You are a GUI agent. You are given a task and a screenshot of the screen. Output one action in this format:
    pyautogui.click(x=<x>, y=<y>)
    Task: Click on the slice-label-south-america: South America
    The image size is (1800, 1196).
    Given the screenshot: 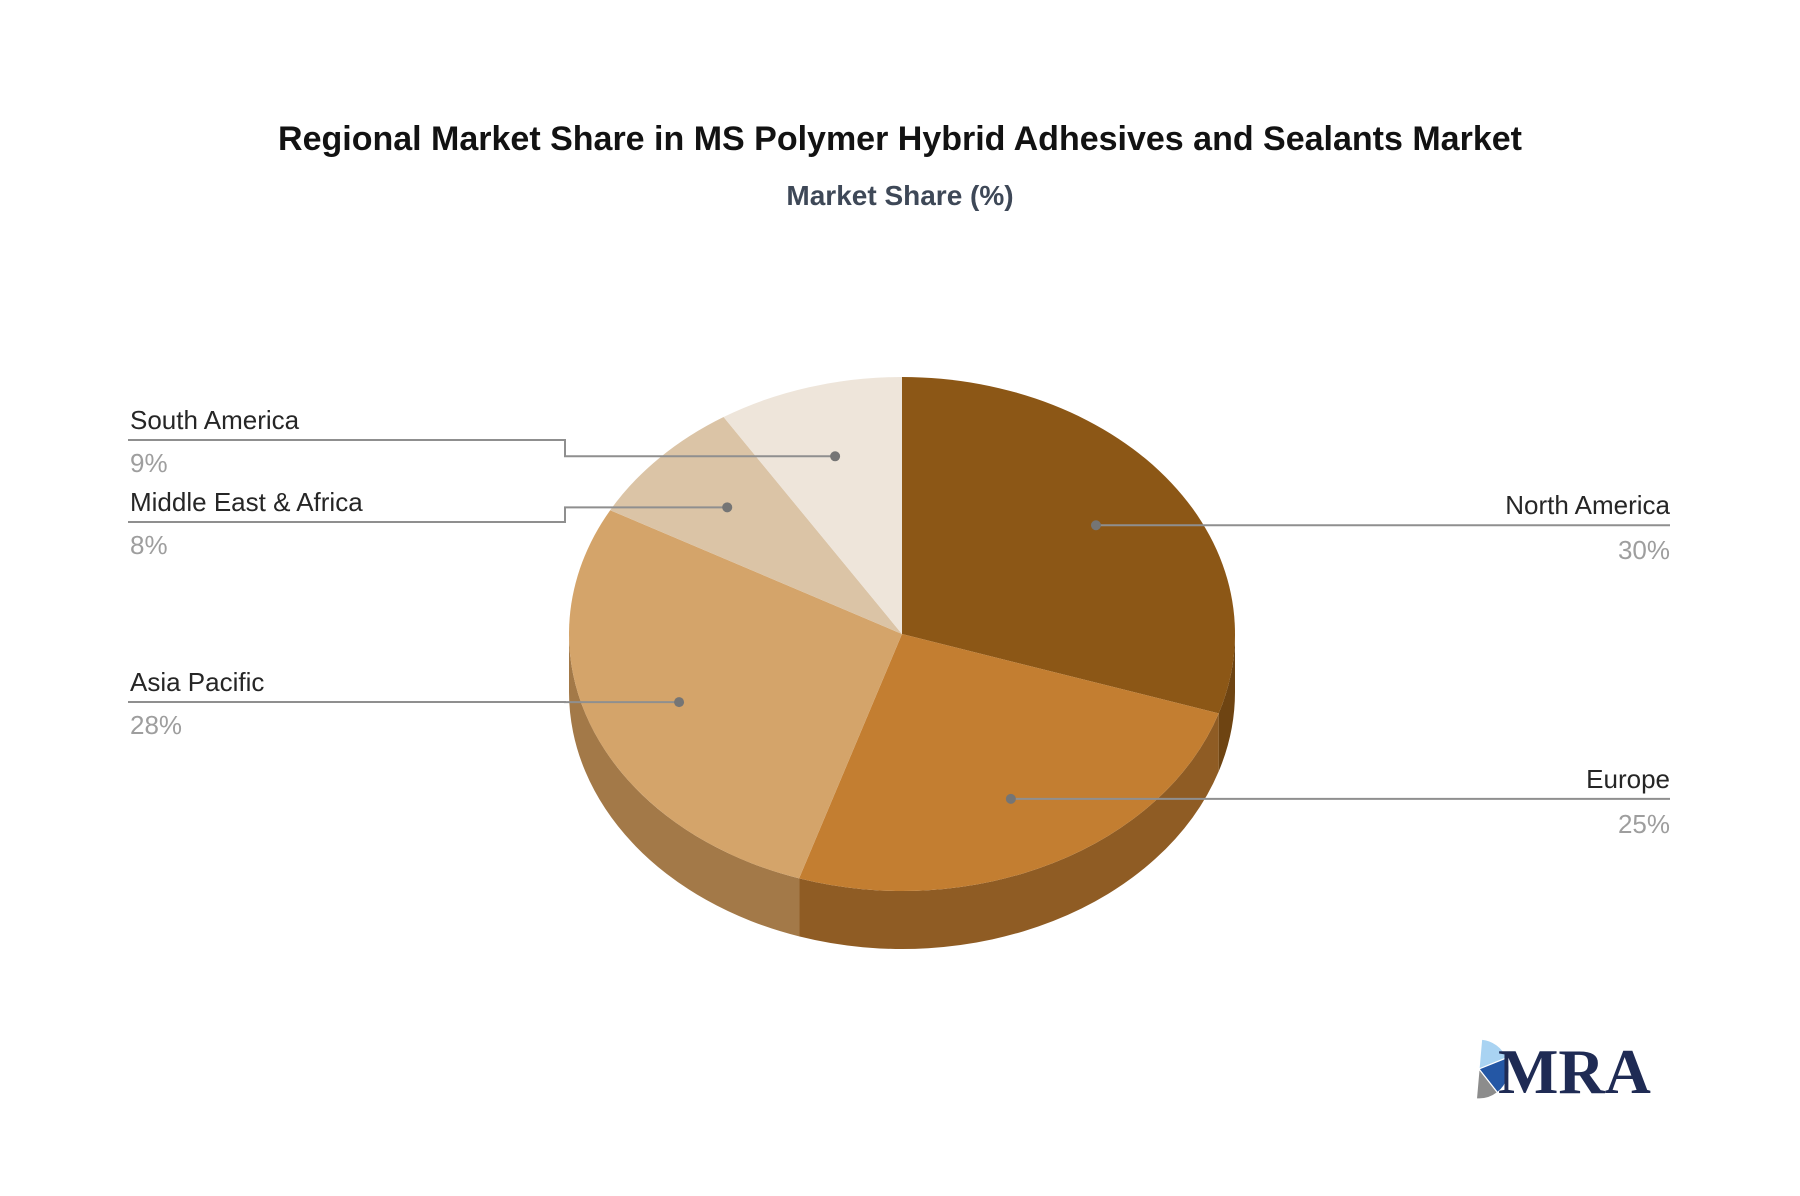 What is the action you would take?
    pyautogui.click(x=215, y=420)
    